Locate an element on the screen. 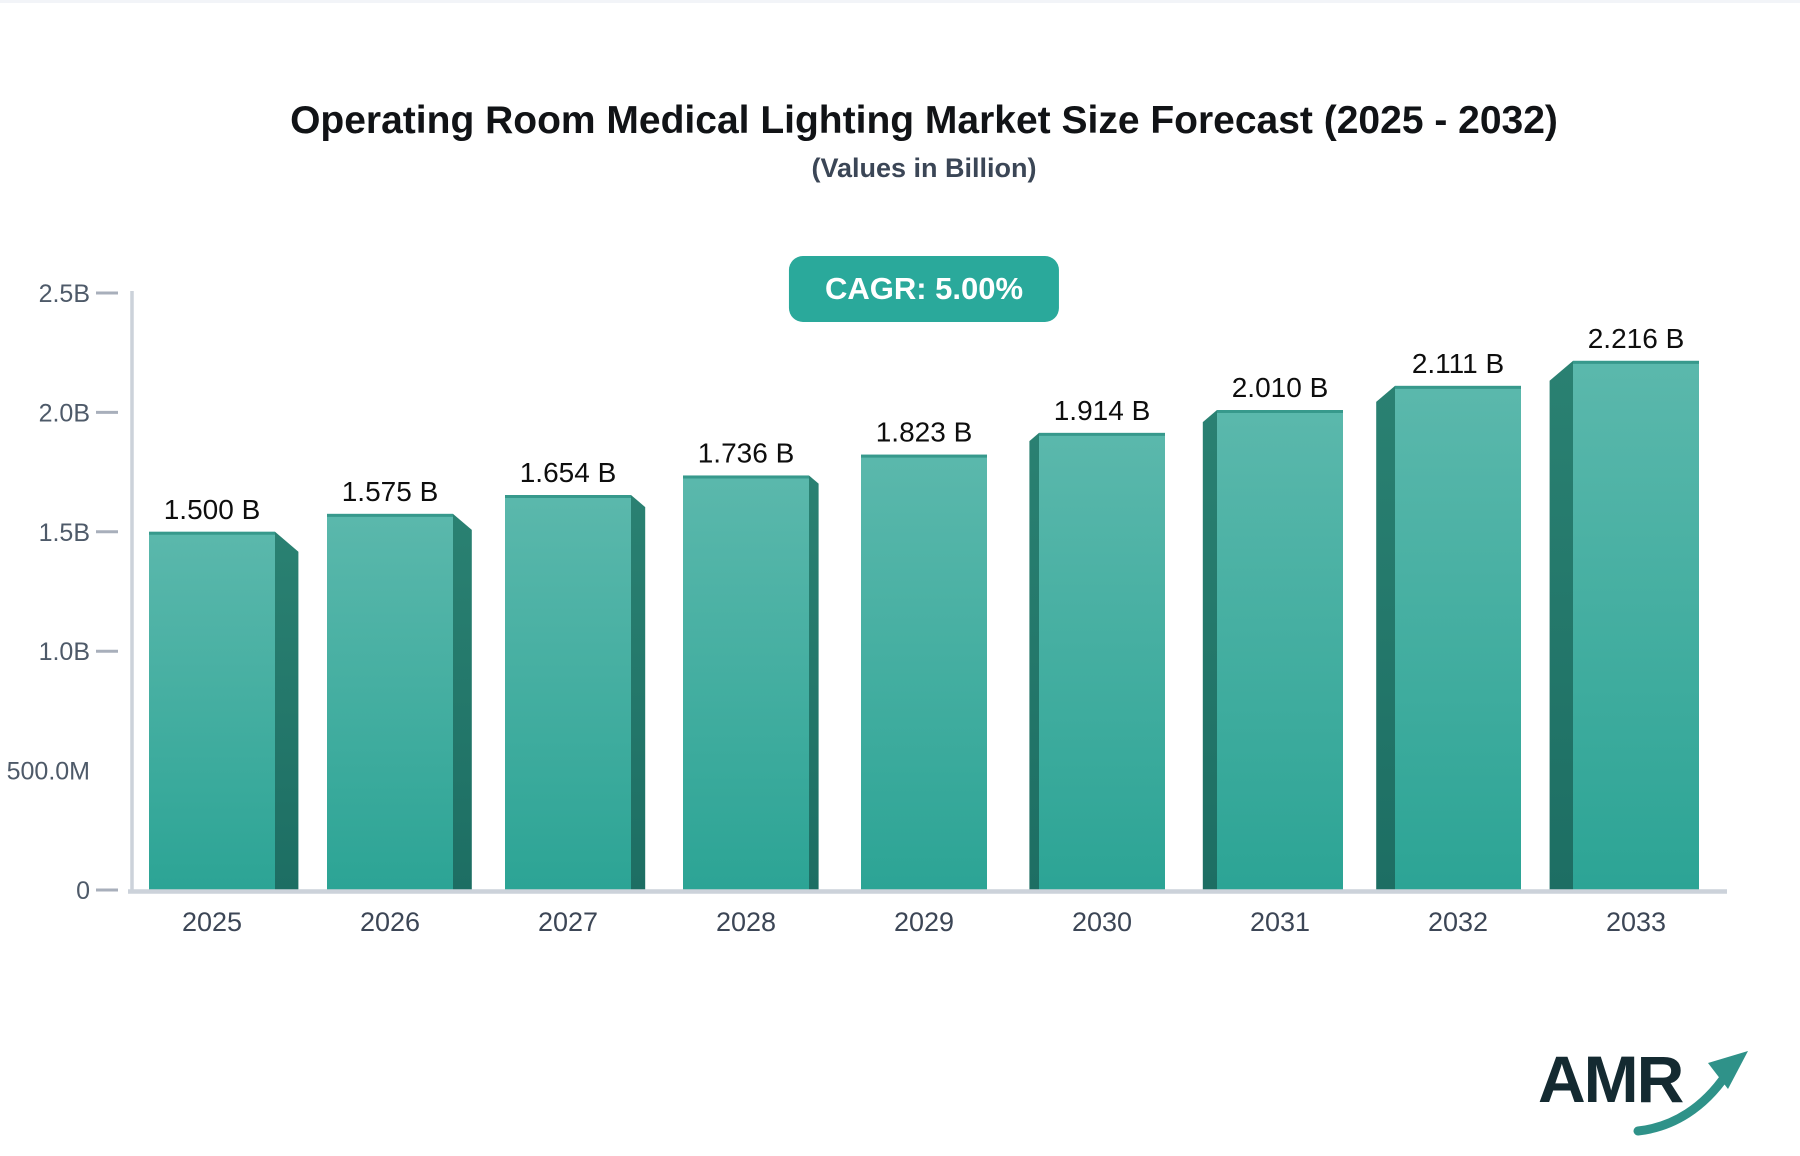 Image resolution: width=1800 pixels, height=1156 pixels. y-axis-label: 1.5B is located at coordinates (64, 533).